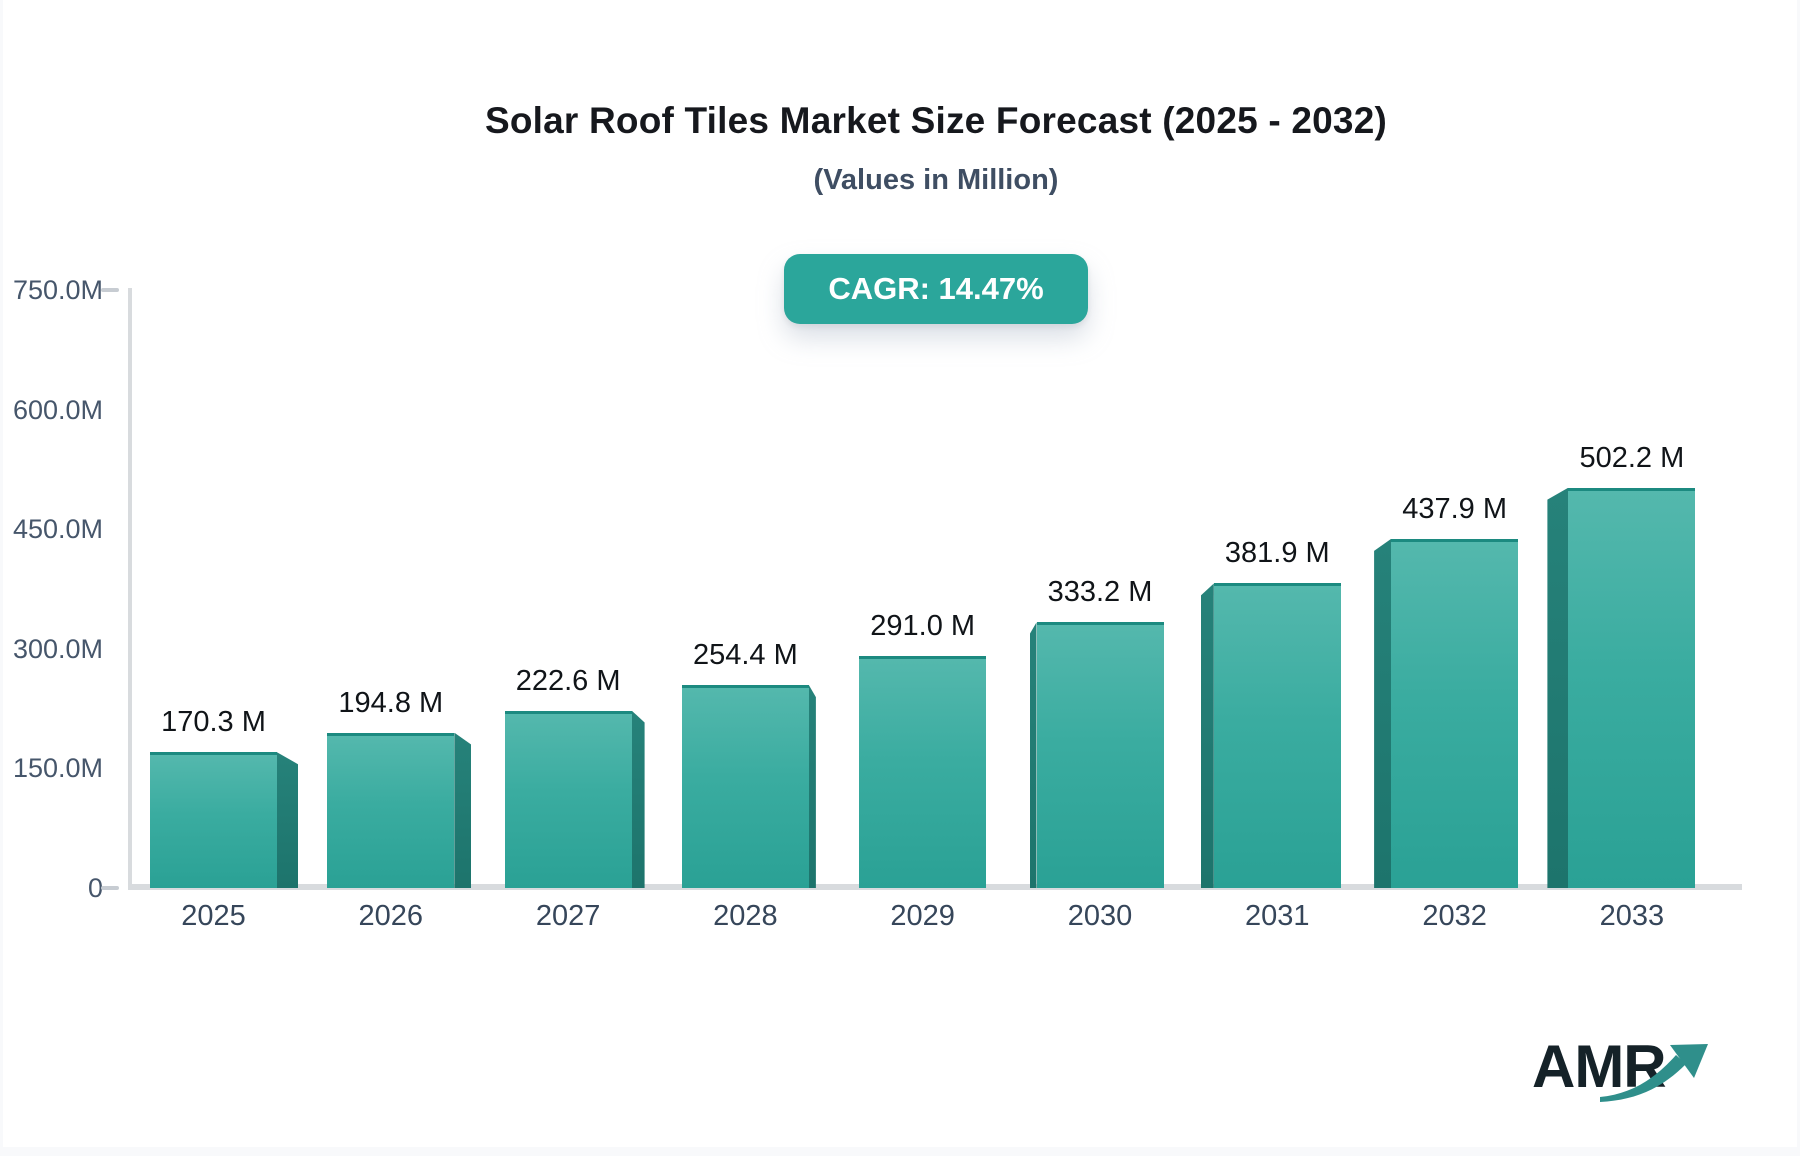  What do you see at coordinates (57, 529) in the screenshot?
I see `y-axis-tick-label: 450.0M` at bounding box center [57, 529].